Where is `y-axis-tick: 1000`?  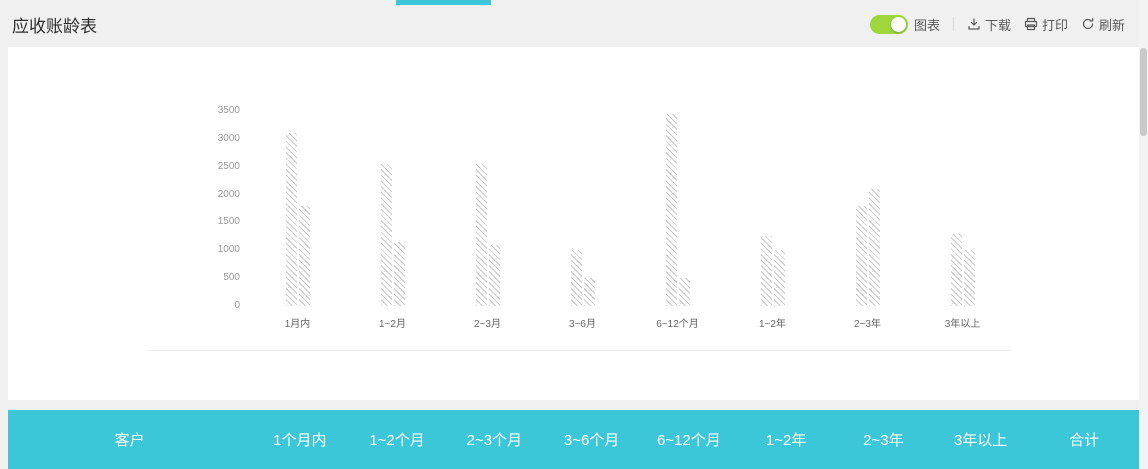
y-axis-tick: 1000 is located at coordinates (228, 250).